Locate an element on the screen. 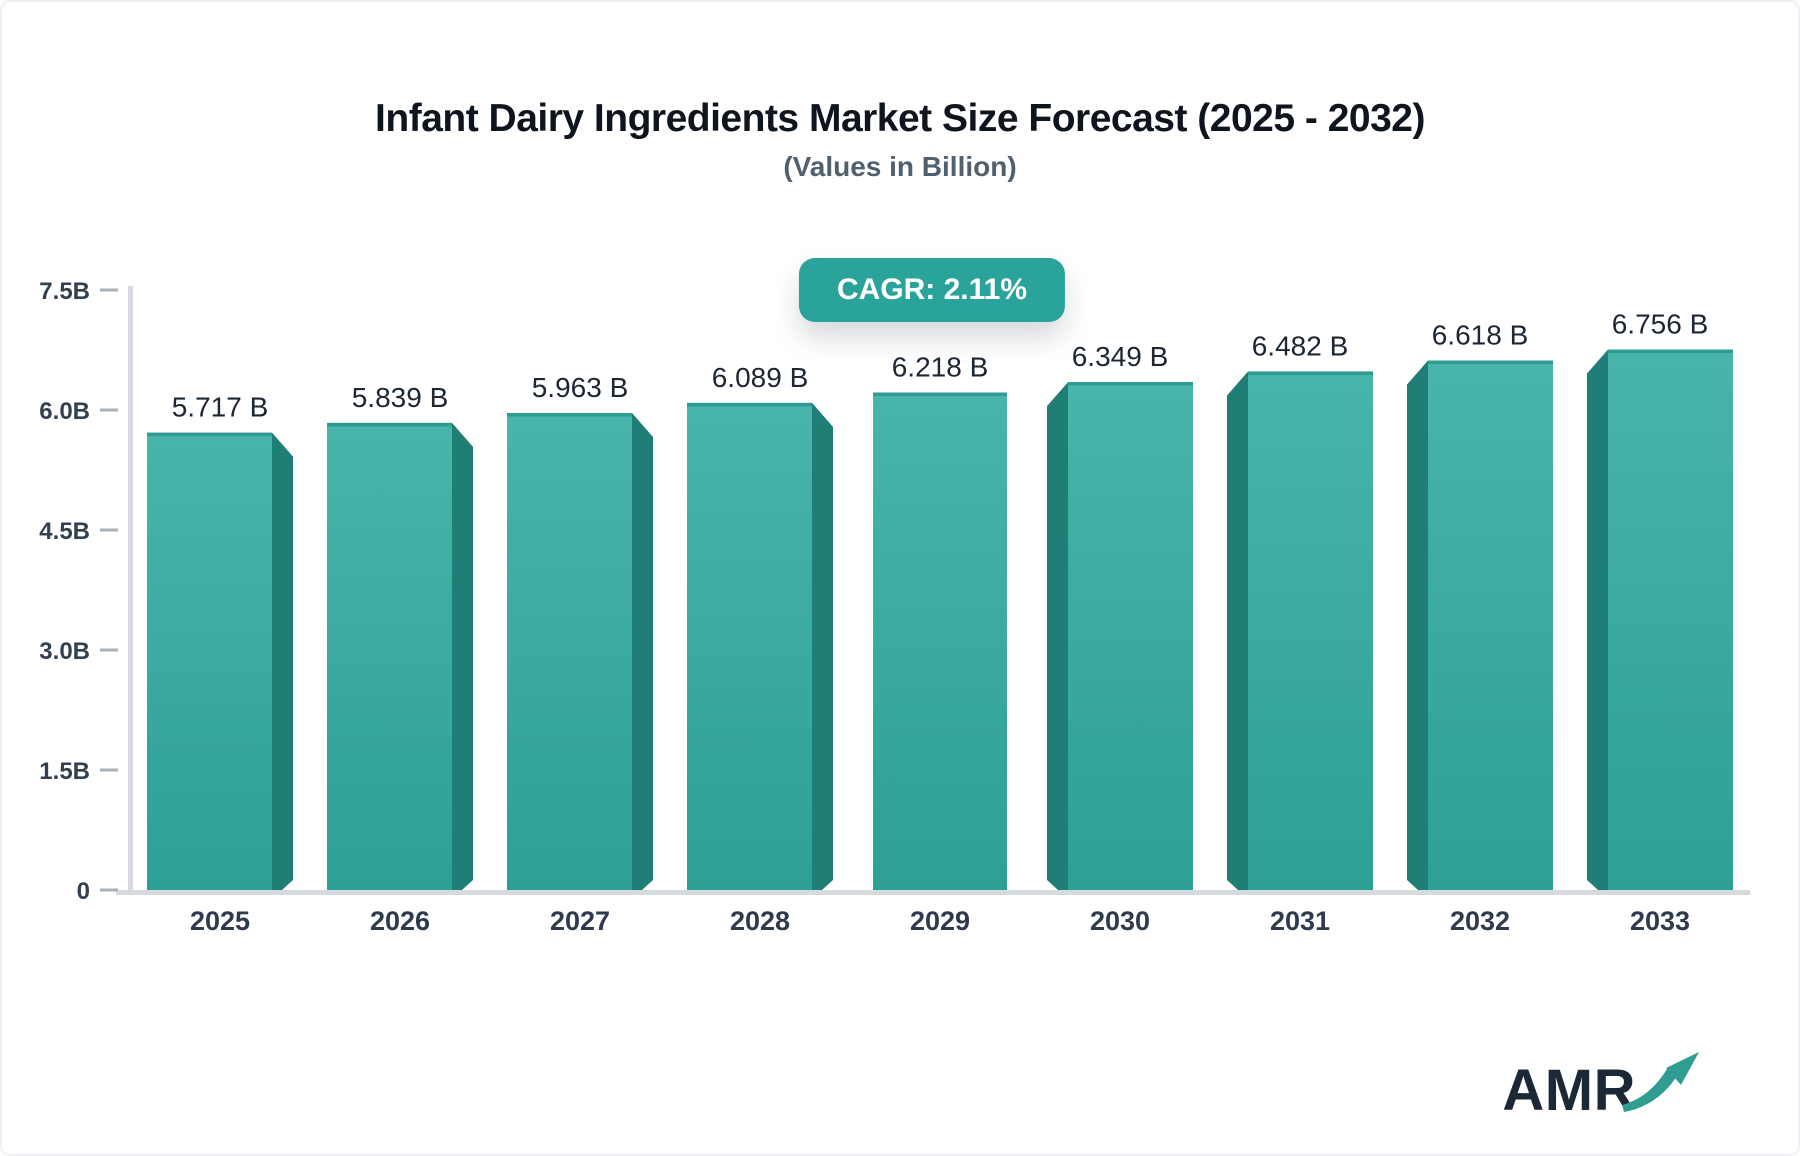 The height and width of the screenshot is (1156, 1800). x-tick-label: 2028 is located at coordinates (760, 921).